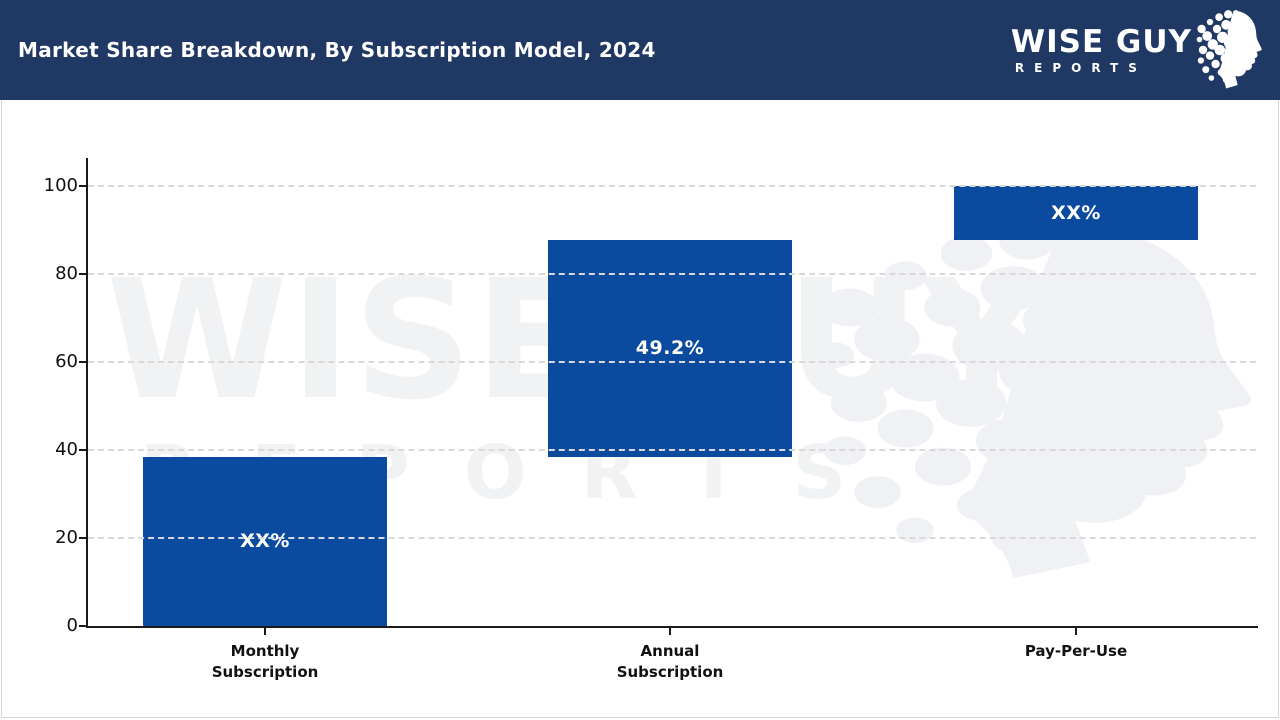  I want to click on x-axis-spine, so click(672, 627).